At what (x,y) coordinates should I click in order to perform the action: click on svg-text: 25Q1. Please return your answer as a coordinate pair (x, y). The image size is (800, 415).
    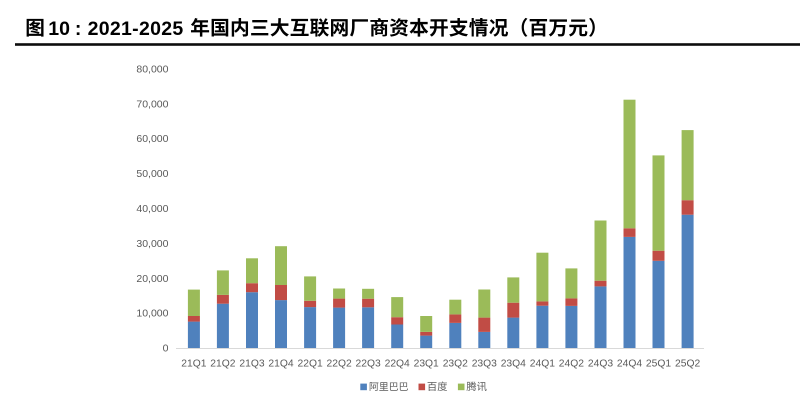
    Looking at the image, I should click on (658, 363).